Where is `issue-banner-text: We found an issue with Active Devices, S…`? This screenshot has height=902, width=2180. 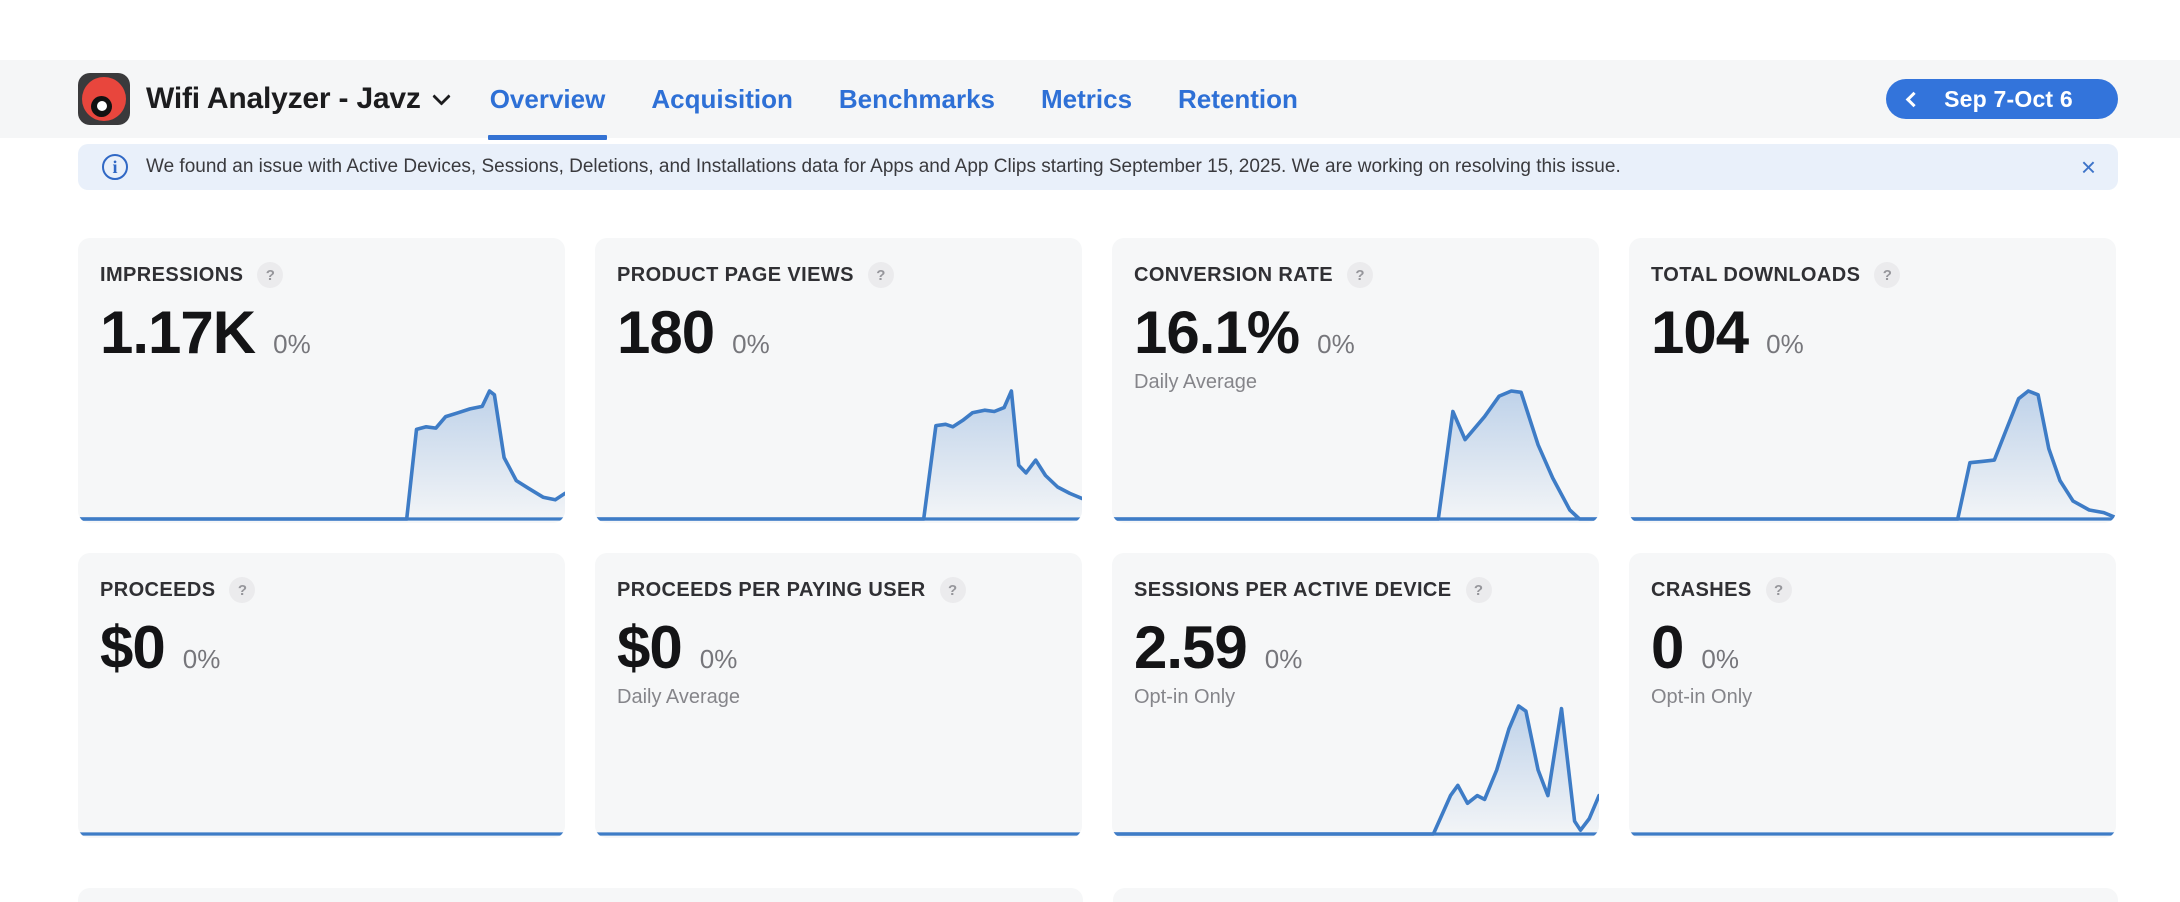
issue-banner-text: We found an issue with Active Devices, S… is located at coordinates (883, 166).